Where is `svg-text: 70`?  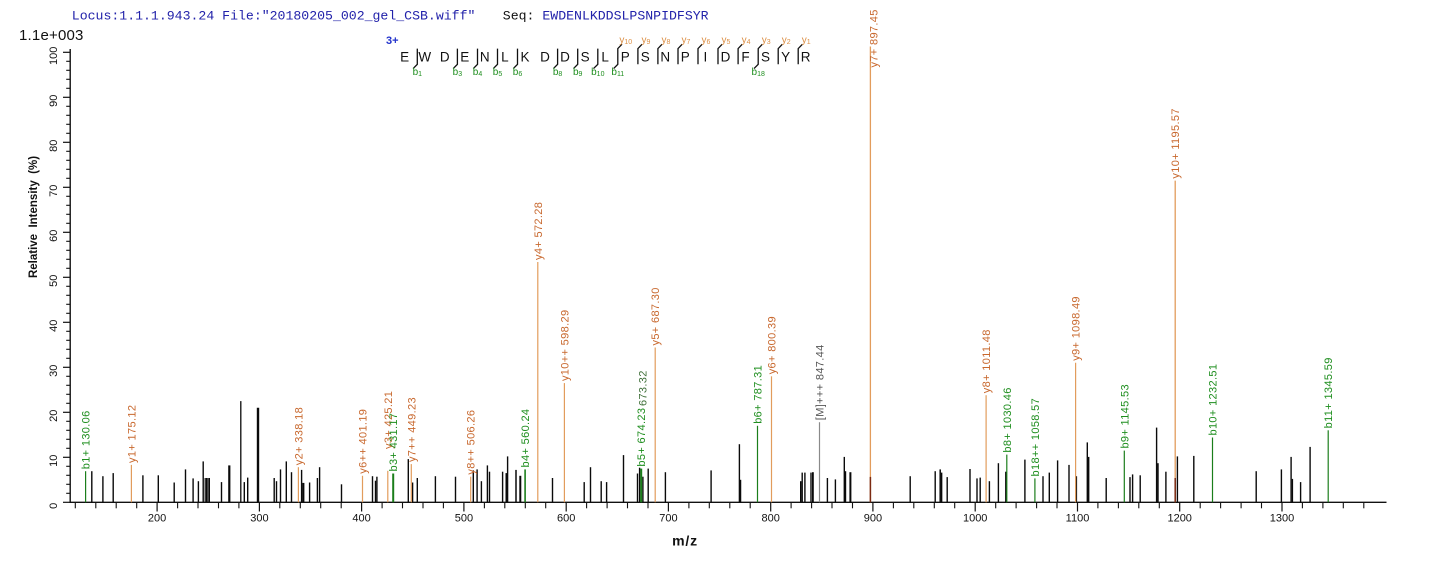
svg-text: 70 is located at coordinates (54, 191).